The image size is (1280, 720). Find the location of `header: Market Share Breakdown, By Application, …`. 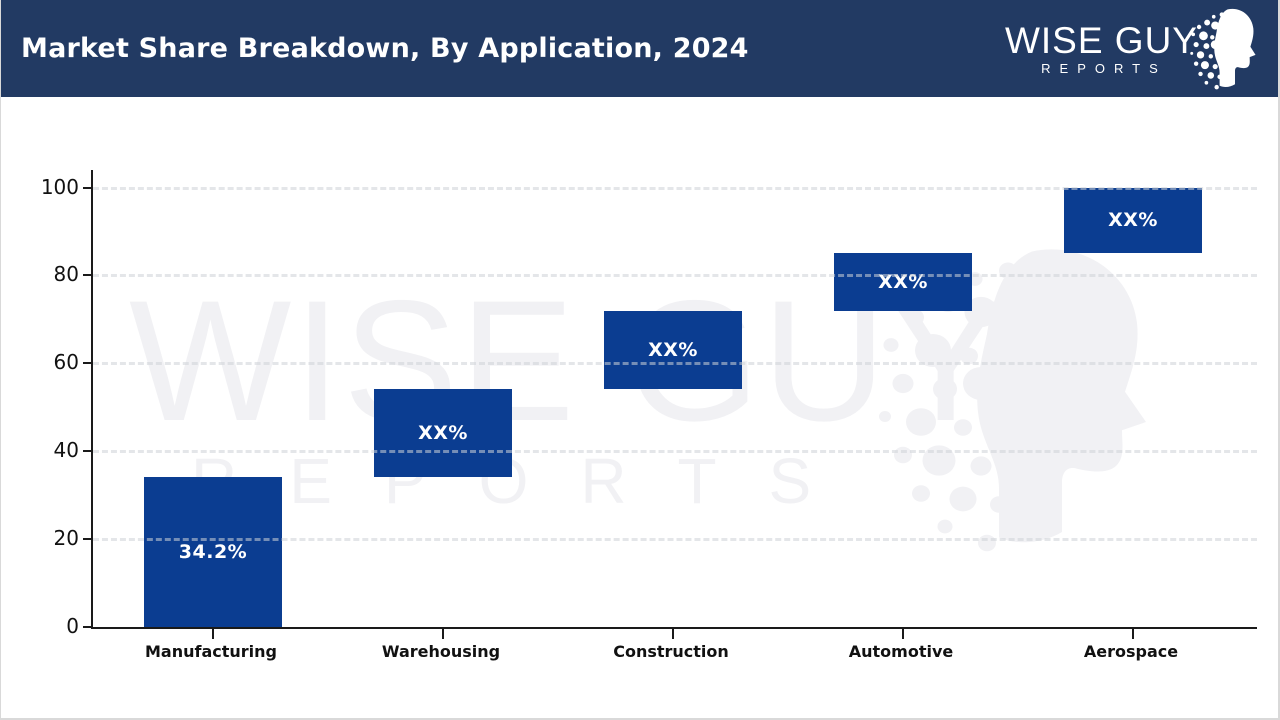

header: Market Share Breakdown, By Application, … is located at coordinates (639, 48).